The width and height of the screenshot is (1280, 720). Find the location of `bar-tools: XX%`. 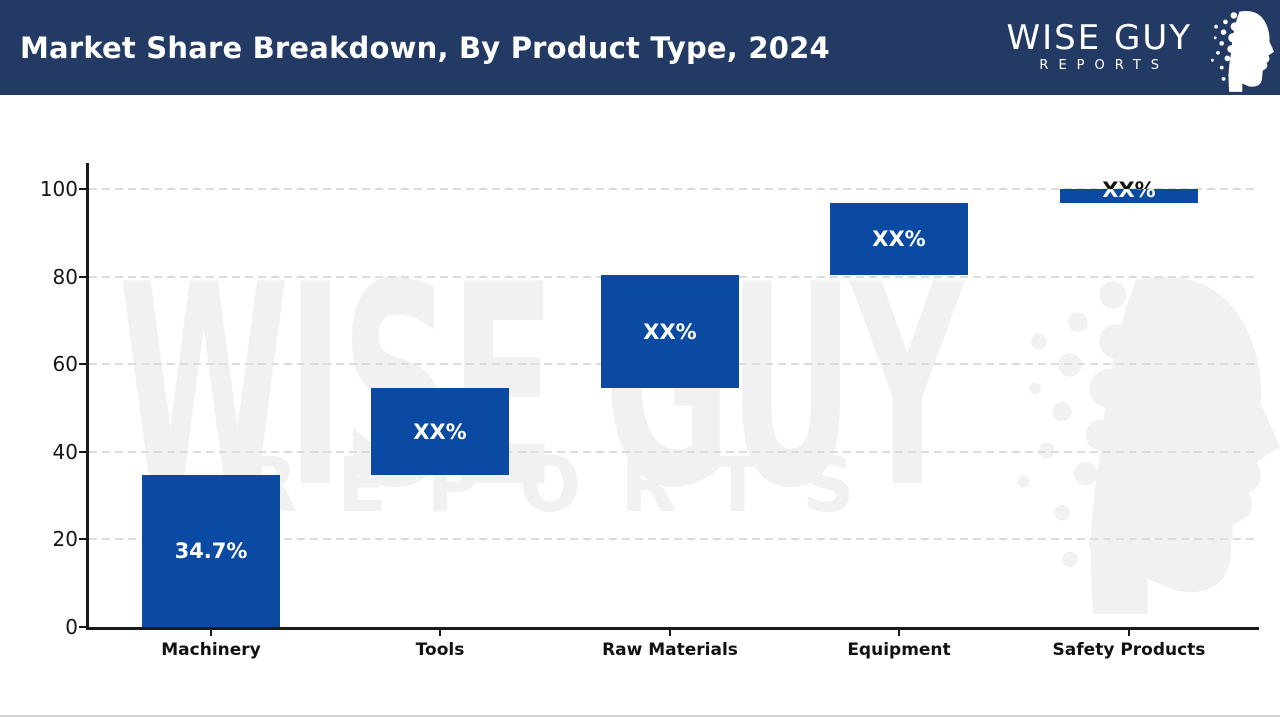

bar-tools: XX% is located at coordinates (440, 431).